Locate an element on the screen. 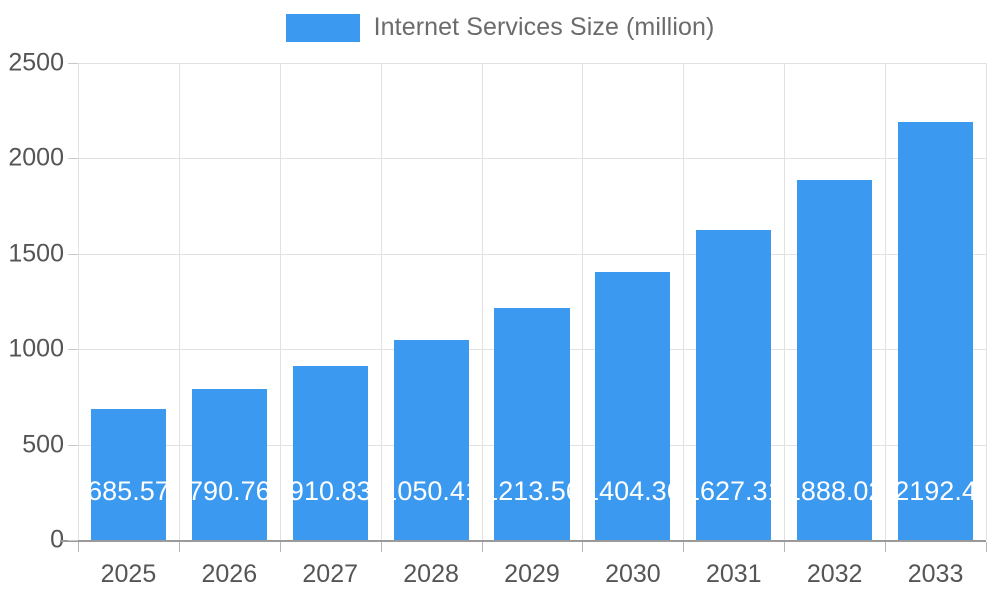 The image size is (1000, 600). y-axis-tick-label: 500 is located at coordinates (43, 444).